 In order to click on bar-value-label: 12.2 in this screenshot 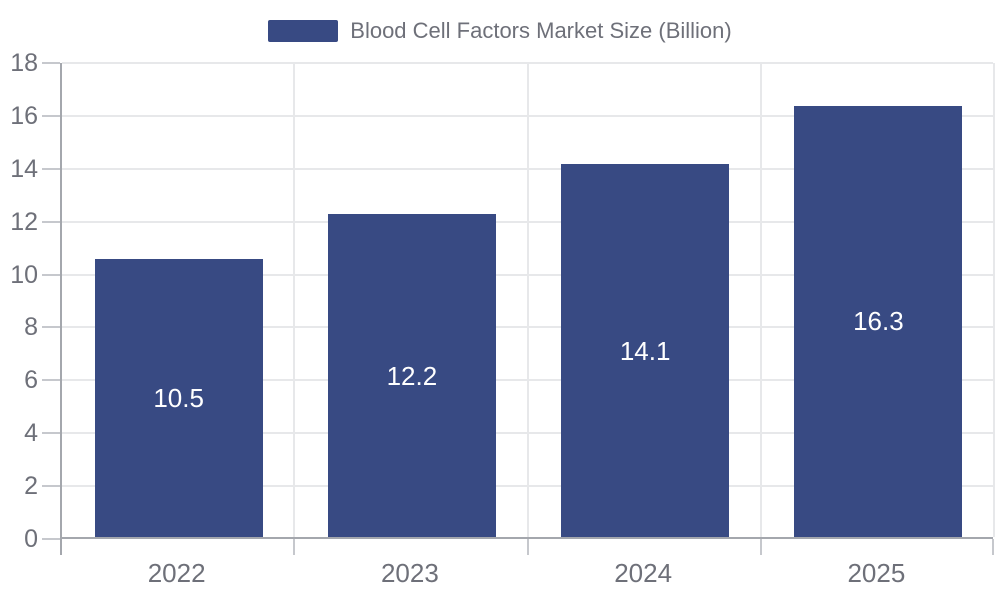, I will do `click(412, 375)`.